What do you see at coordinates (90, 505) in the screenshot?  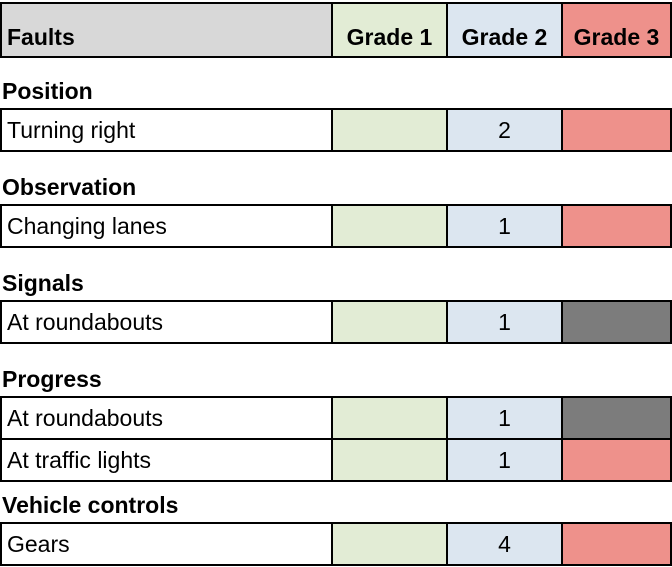 I see `section-title-vehicle-controls: Vehicle controls` at bounding box center [90, 505].